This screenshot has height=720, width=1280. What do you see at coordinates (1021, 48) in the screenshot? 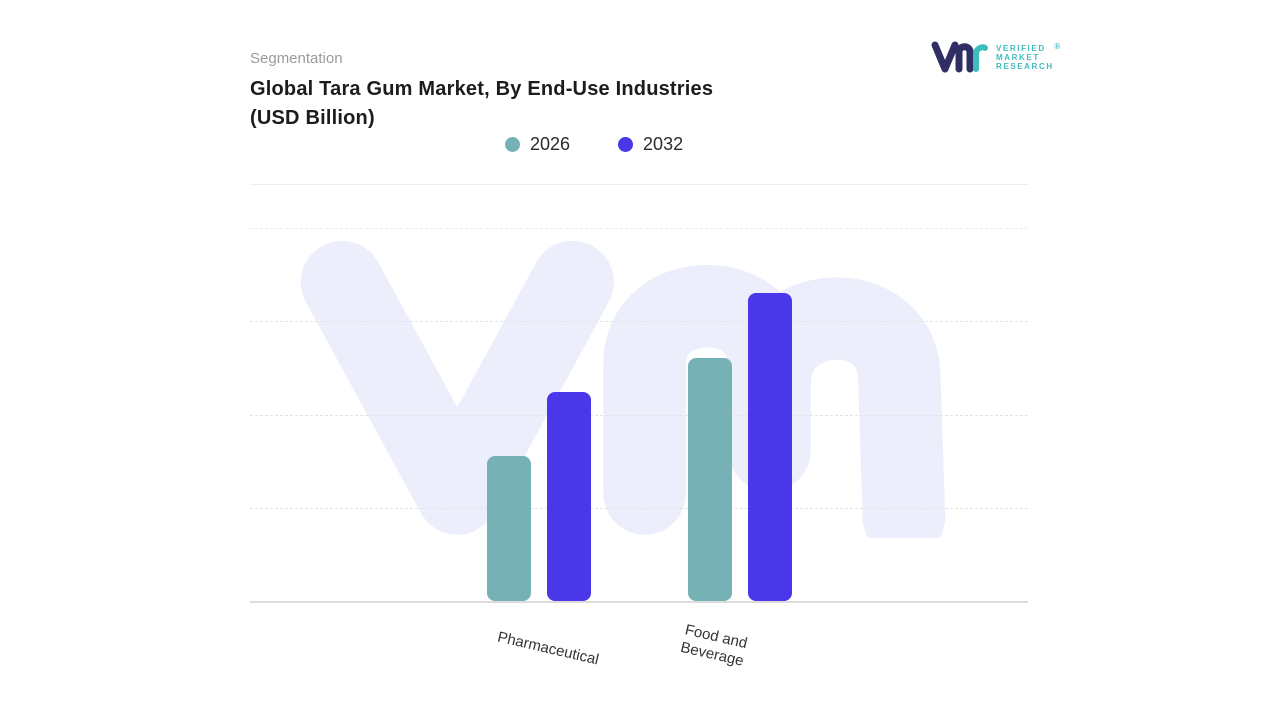
I see `vmr-logo-line1: VERIFIED` at bounding box center [1021, 48].